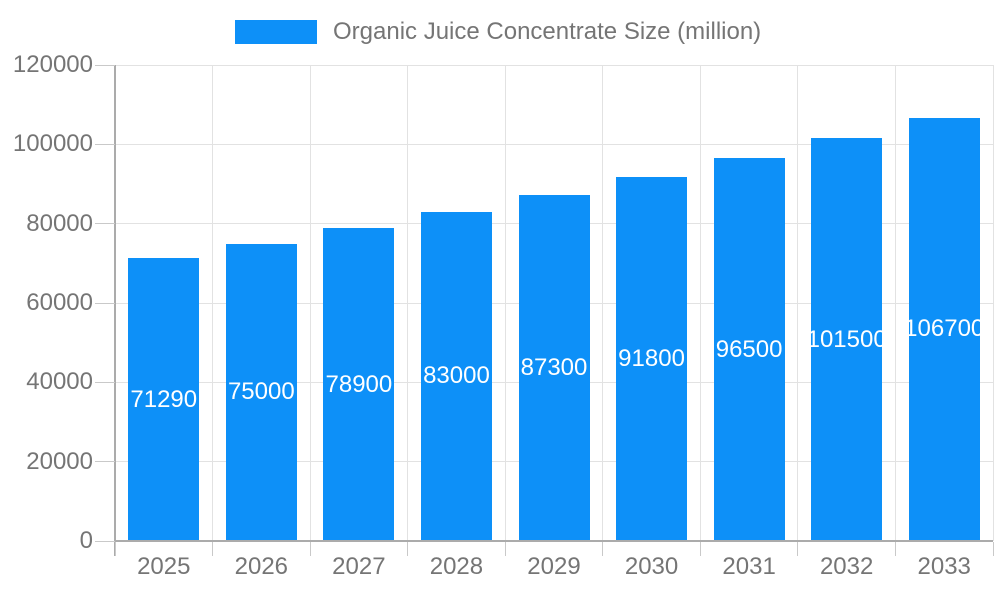  I want to click on bar: 75000, so click(261, 392).